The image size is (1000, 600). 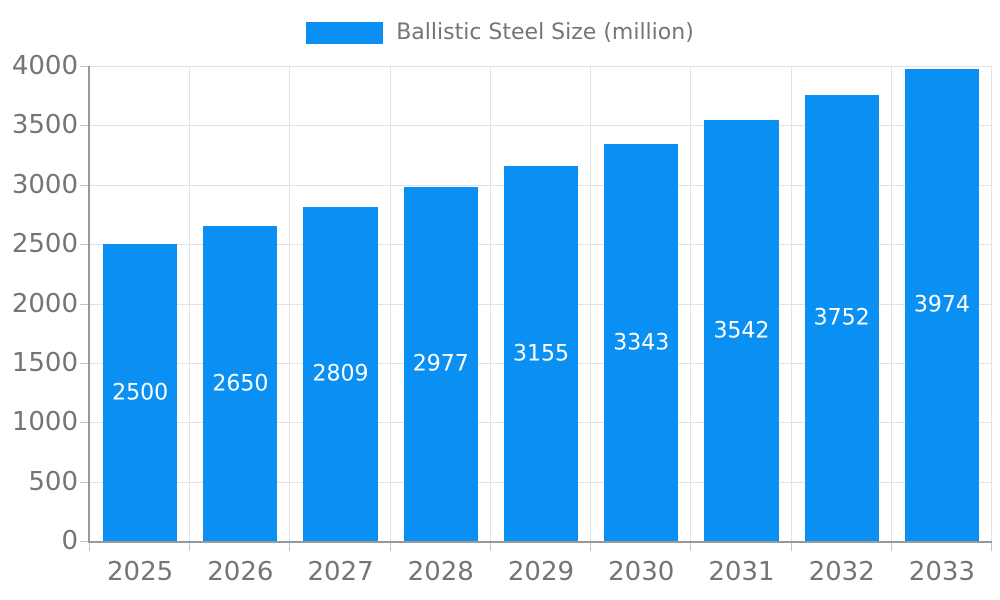 I want to click on bar: 2650, so click(x=240, y=383).